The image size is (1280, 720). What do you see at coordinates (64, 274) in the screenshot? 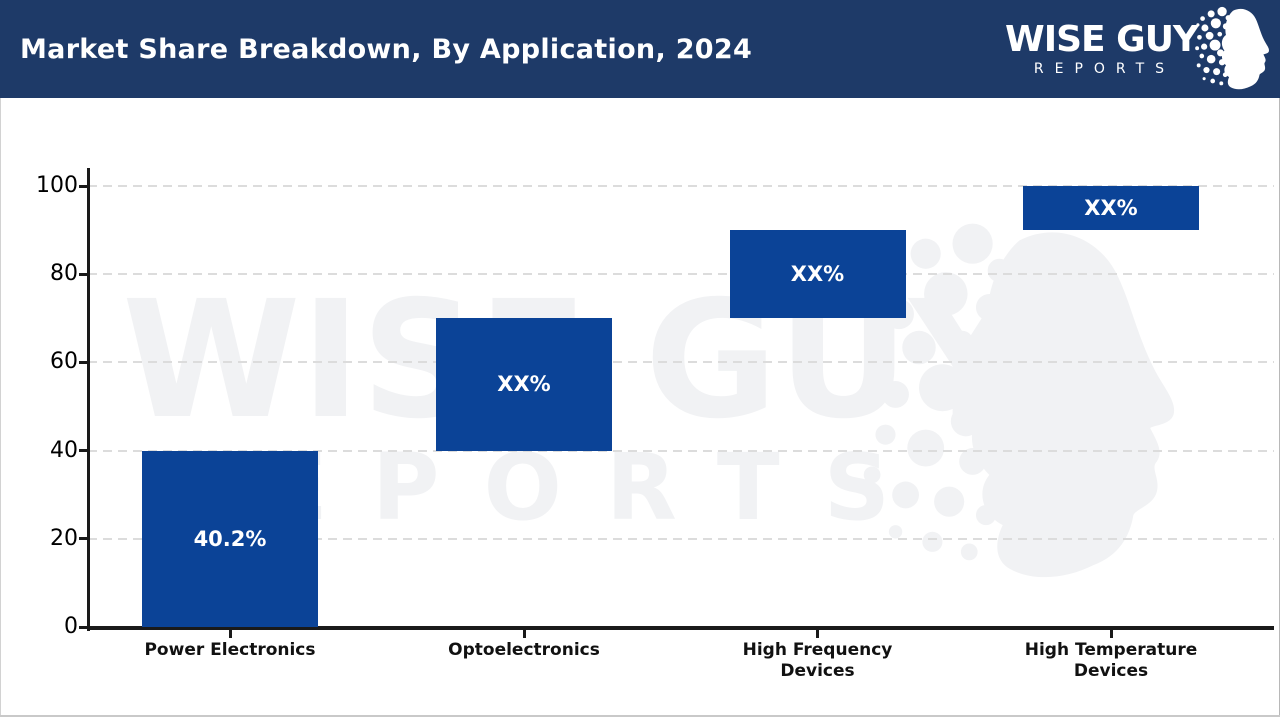
I see `y-axis-tick-label: 80` at bounding box center [64, 274].